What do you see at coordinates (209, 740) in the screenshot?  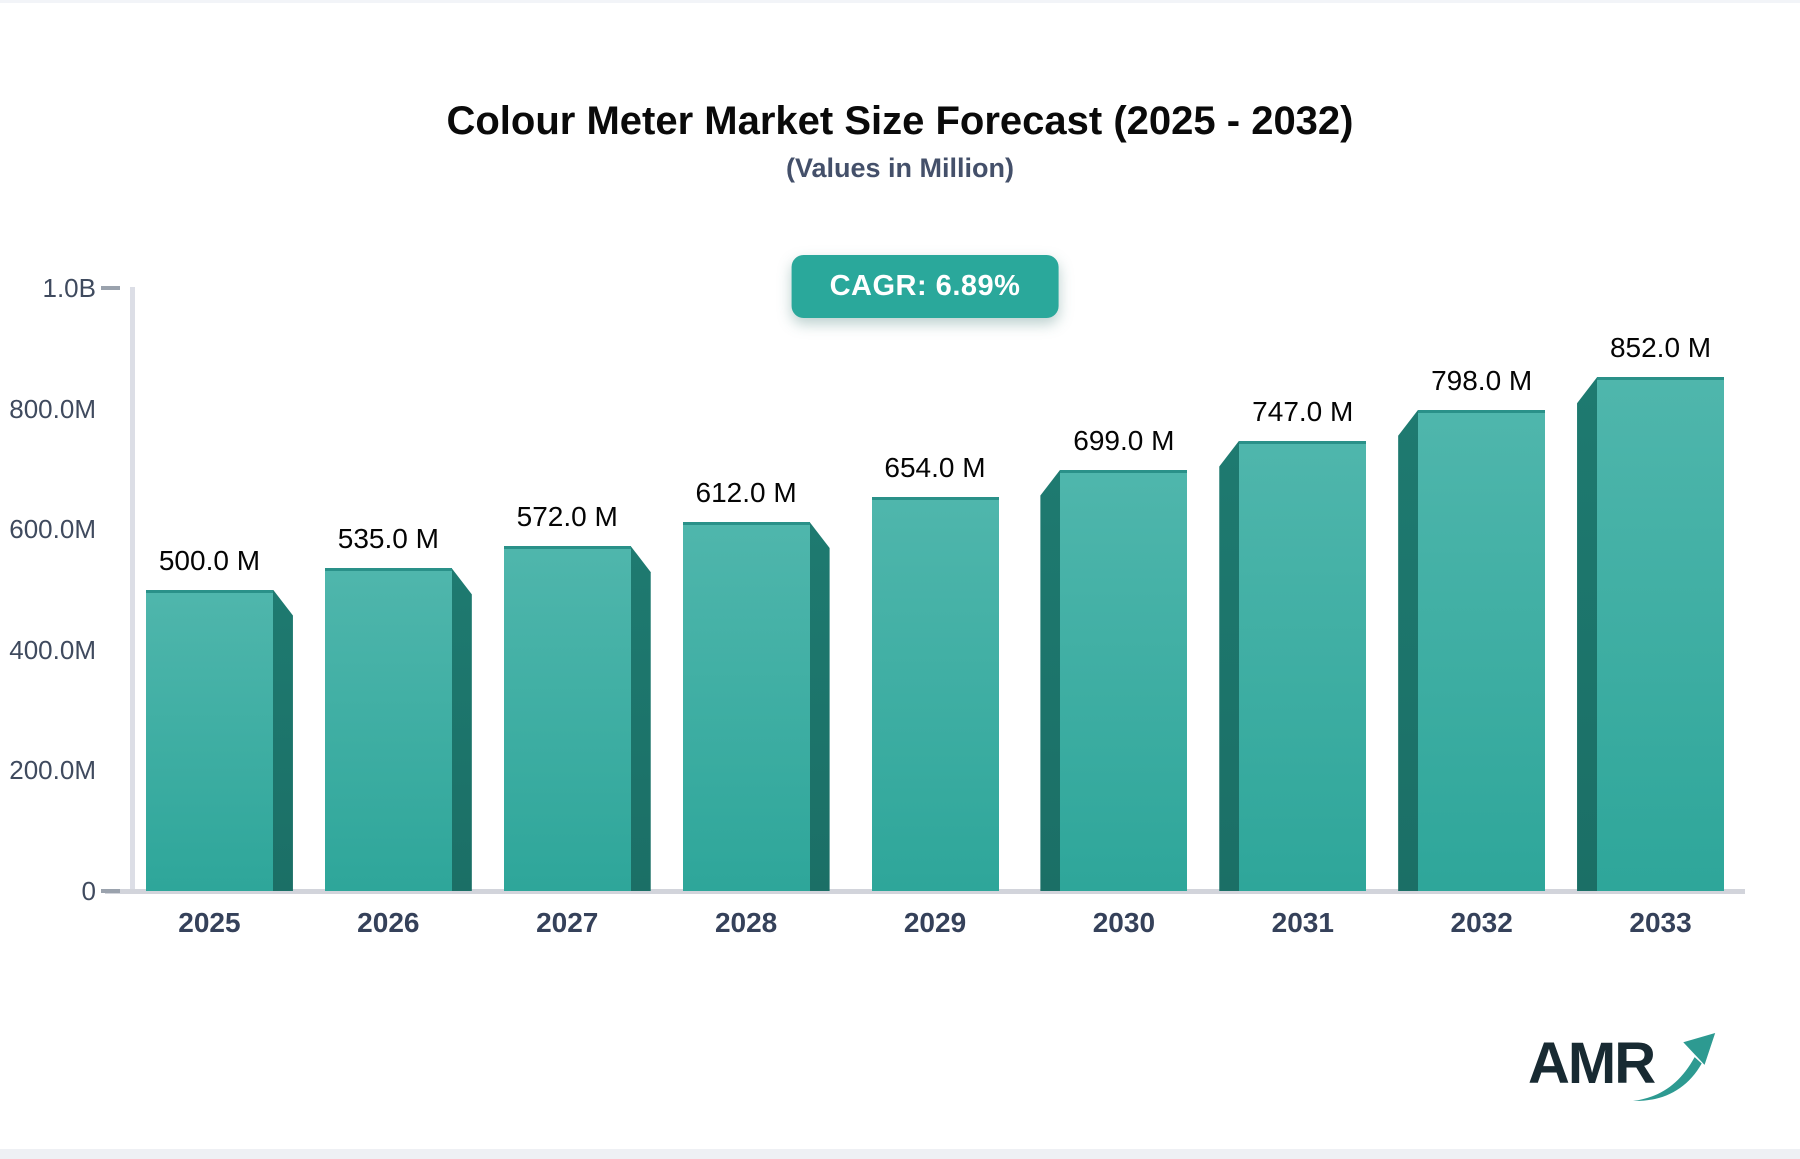 I see `bar-2025` at bounding box center [209, 740].